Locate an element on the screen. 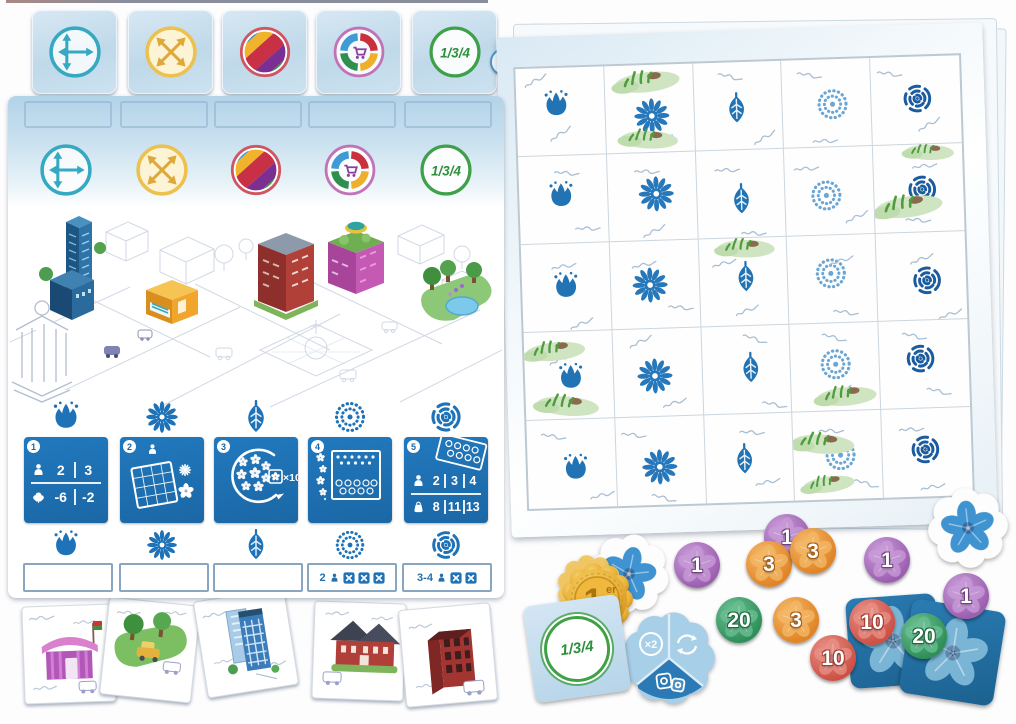 The image size is (1016, 724). garden-cell-r3c3 is located at coordinates (744, 282).